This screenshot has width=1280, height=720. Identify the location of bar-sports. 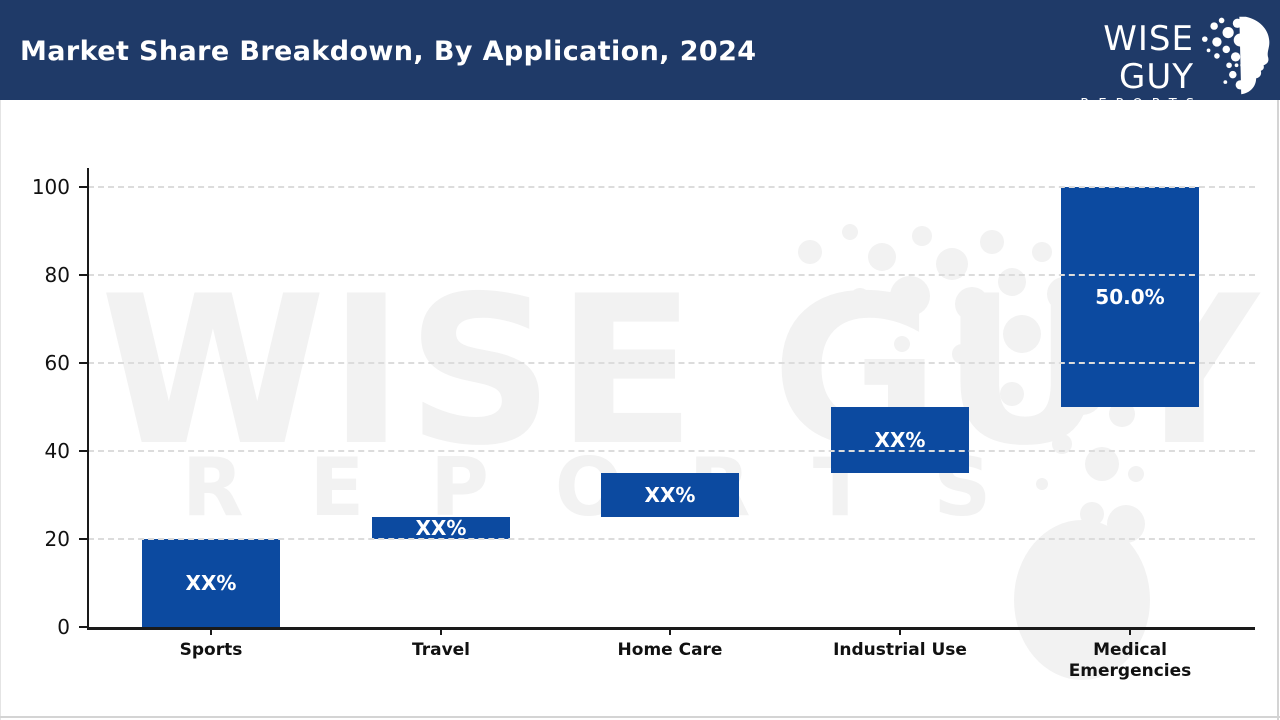
(211, 583).